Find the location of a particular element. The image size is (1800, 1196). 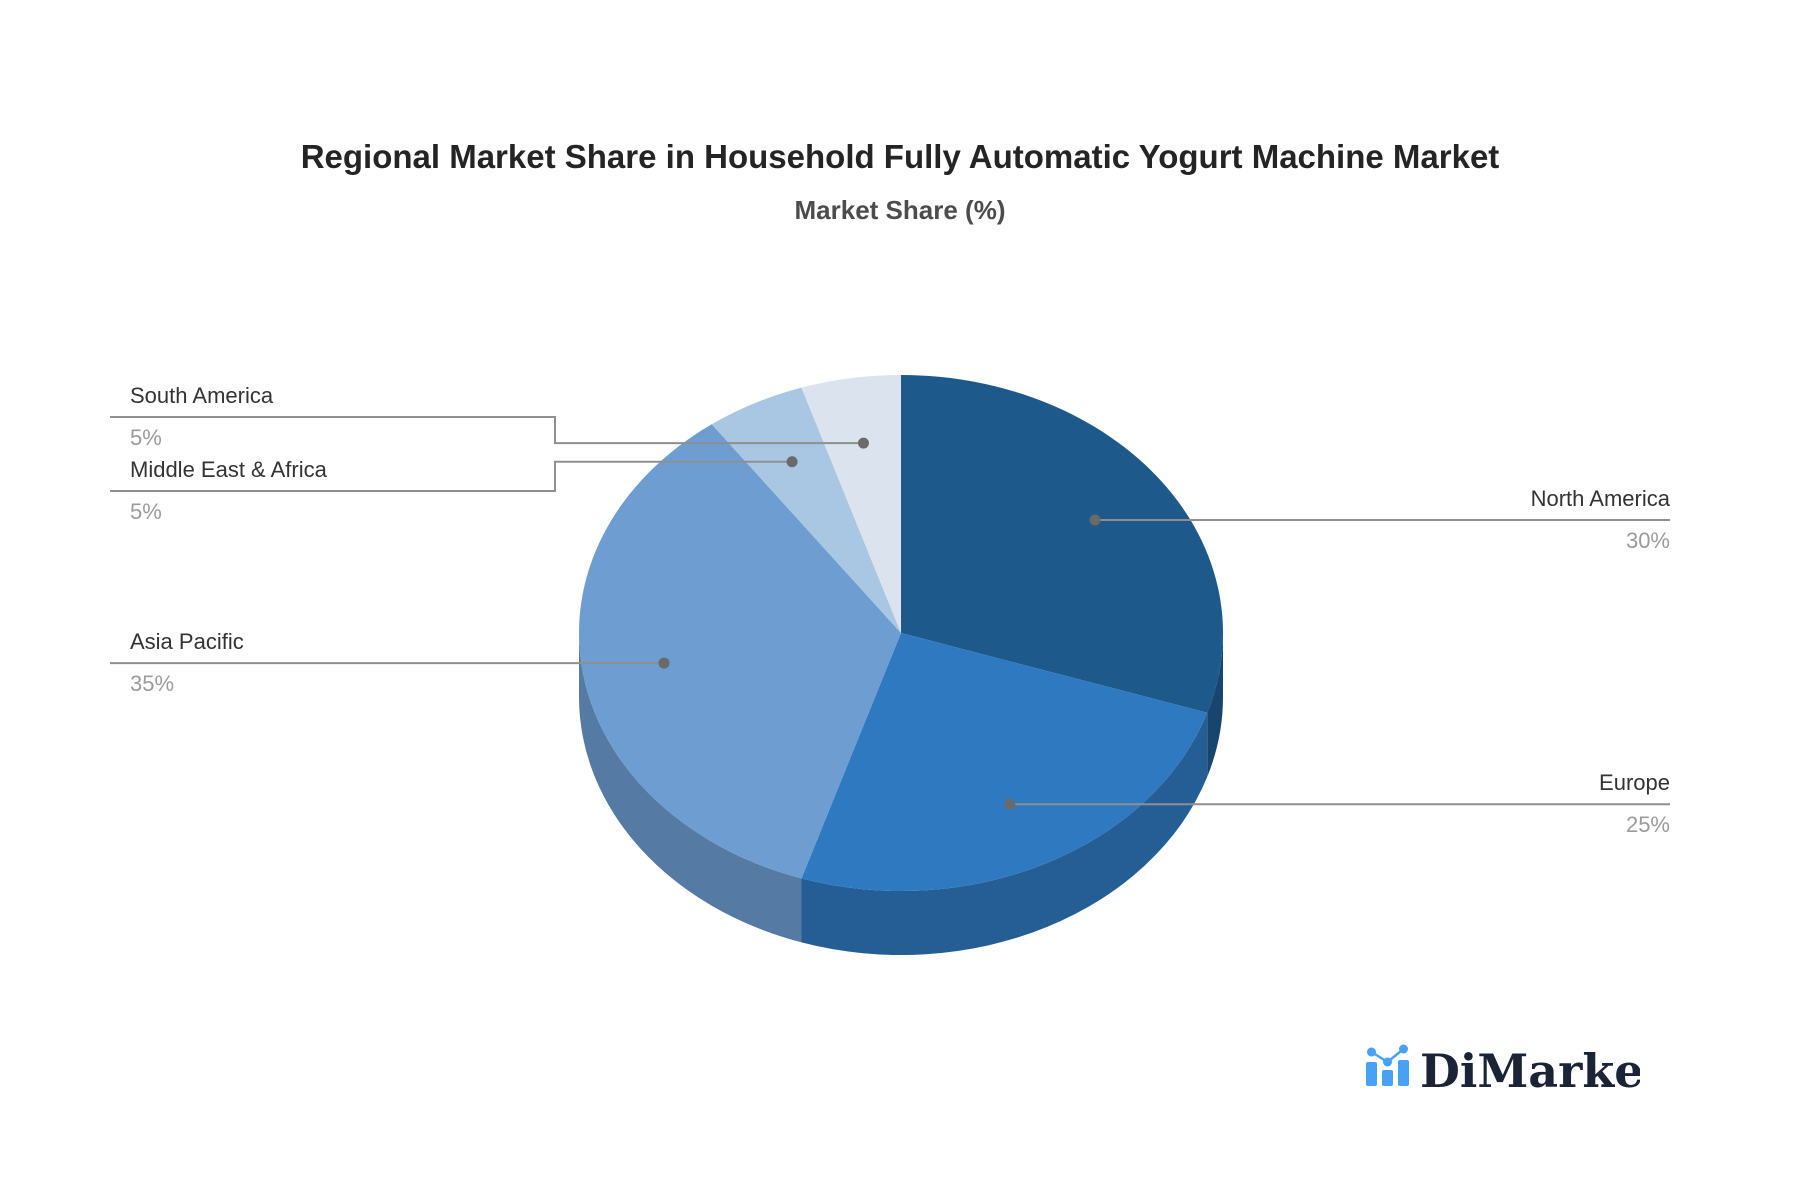

pie-slice-wall-north-america is located at coordinates (1215, 705).